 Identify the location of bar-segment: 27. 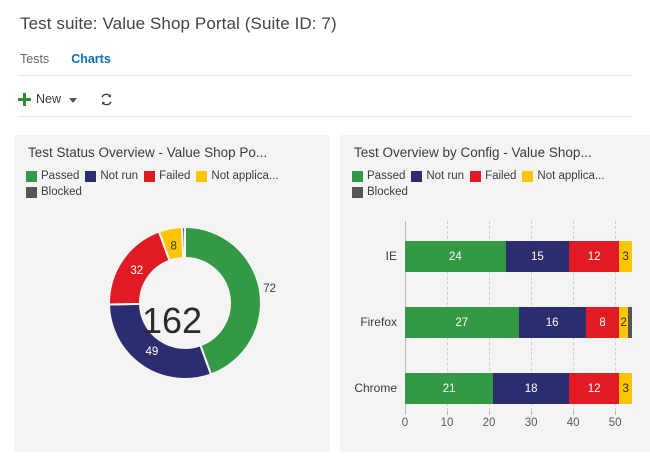
(462, 322).